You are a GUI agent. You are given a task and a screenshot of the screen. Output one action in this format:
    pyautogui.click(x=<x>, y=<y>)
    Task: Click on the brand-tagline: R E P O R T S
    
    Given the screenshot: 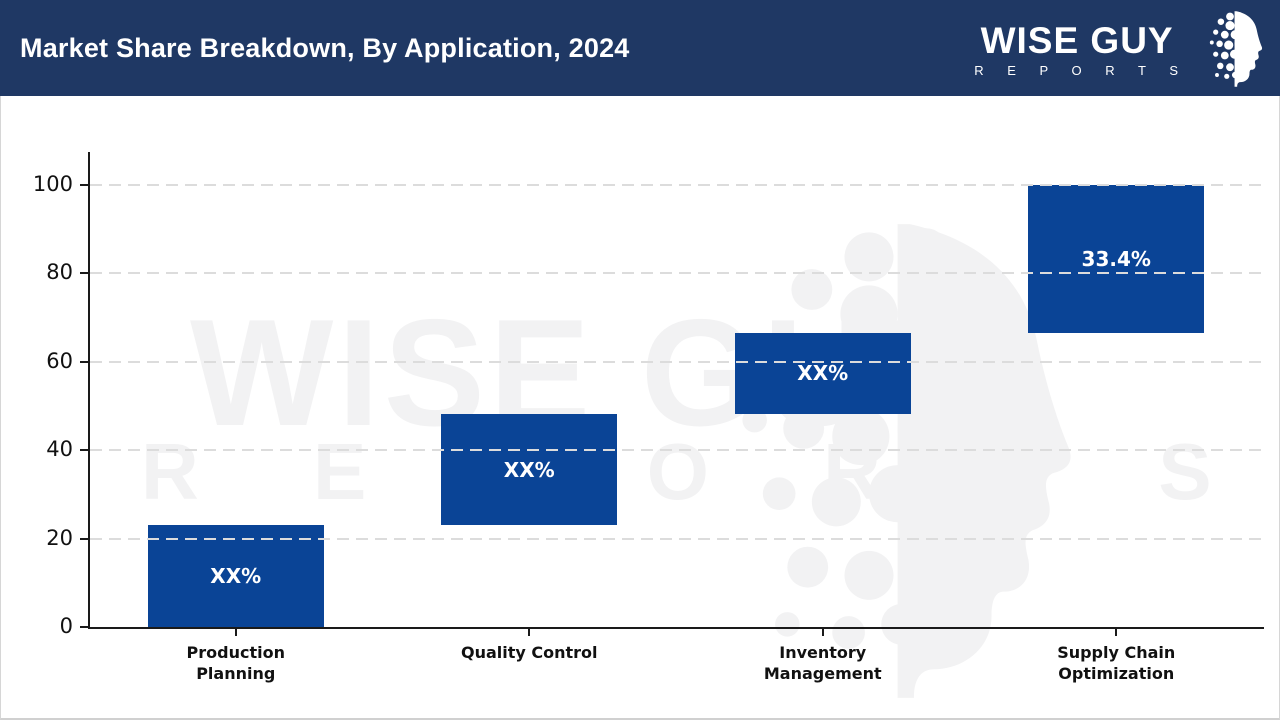 What is the action you would take?
    pyautogui.click(x=1081, y=70)
    